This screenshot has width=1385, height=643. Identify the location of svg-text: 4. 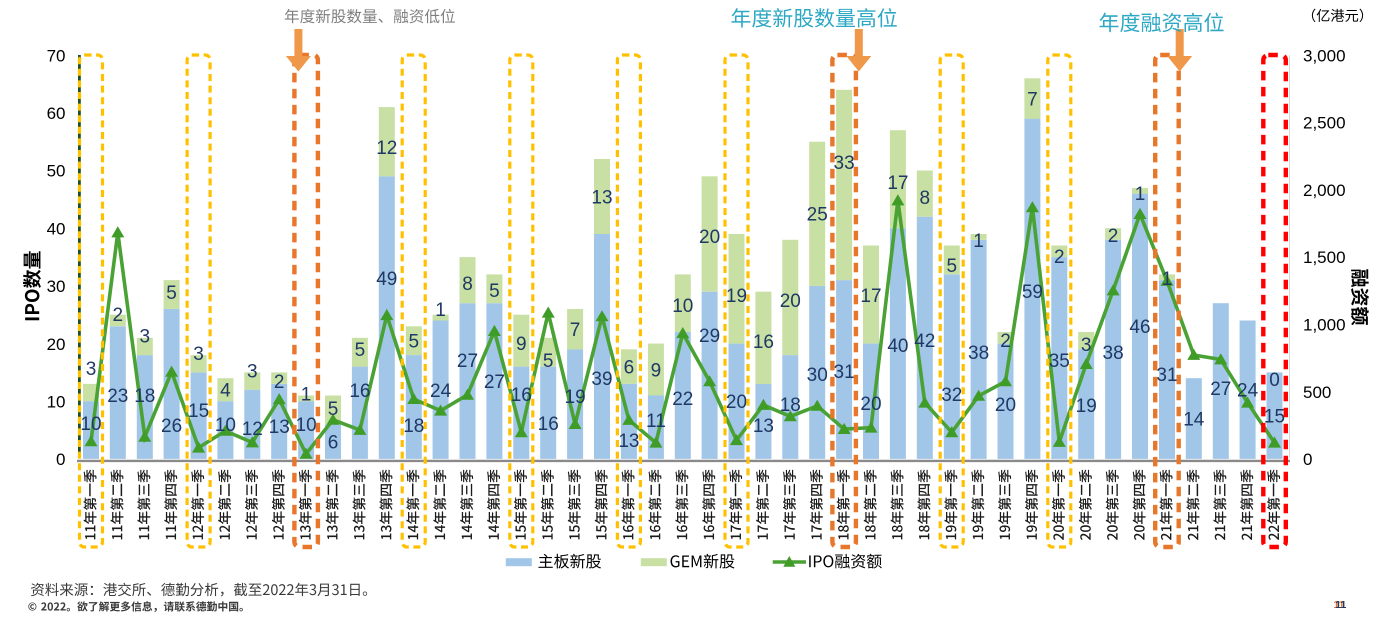
(225, 391).